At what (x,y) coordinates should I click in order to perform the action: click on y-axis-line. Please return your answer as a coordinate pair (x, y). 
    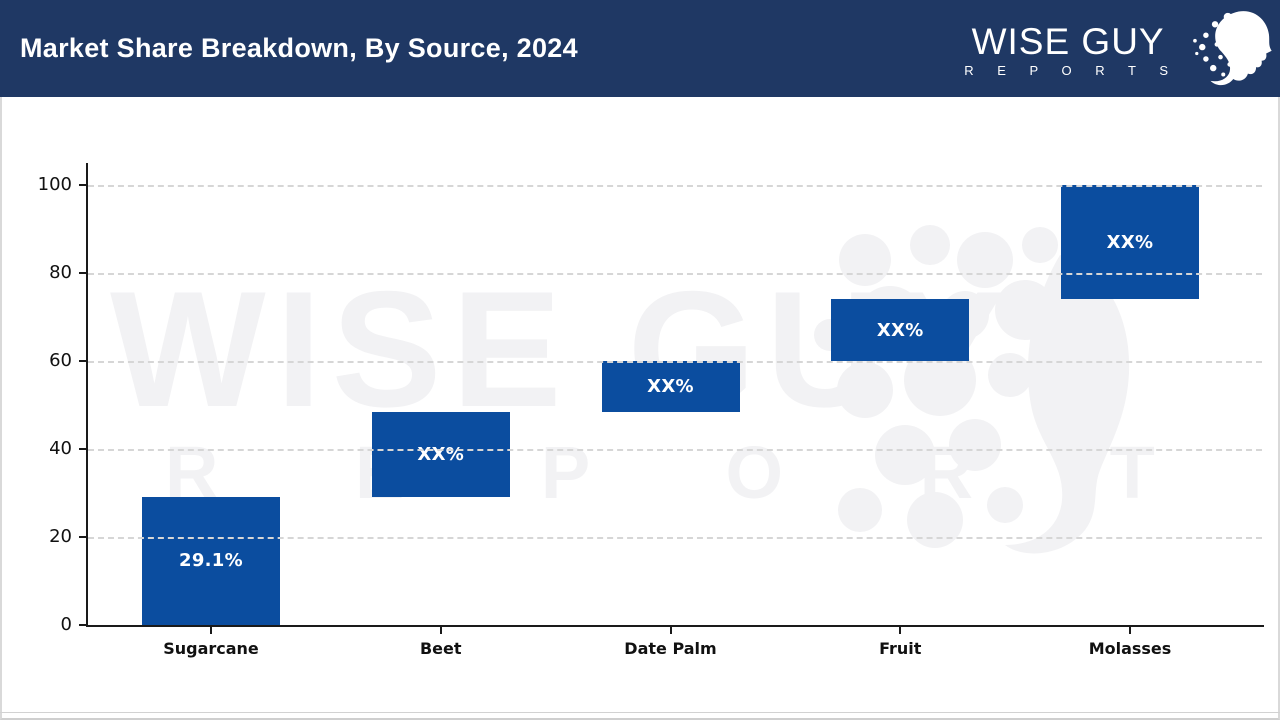
    Looking at the image, I should click on (87, 394).